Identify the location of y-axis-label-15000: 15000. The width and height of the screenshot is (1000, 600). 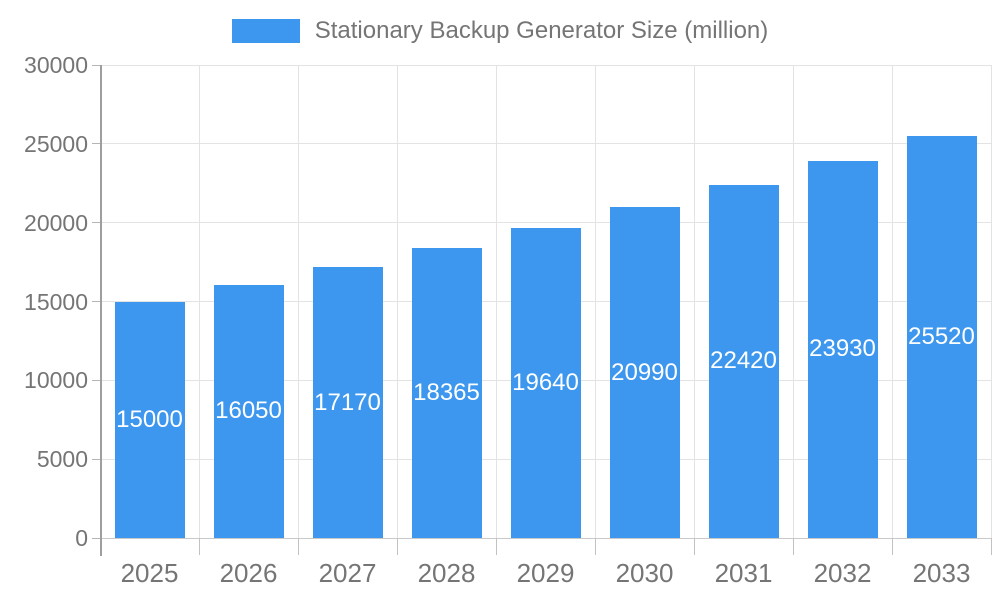
(56, 301).